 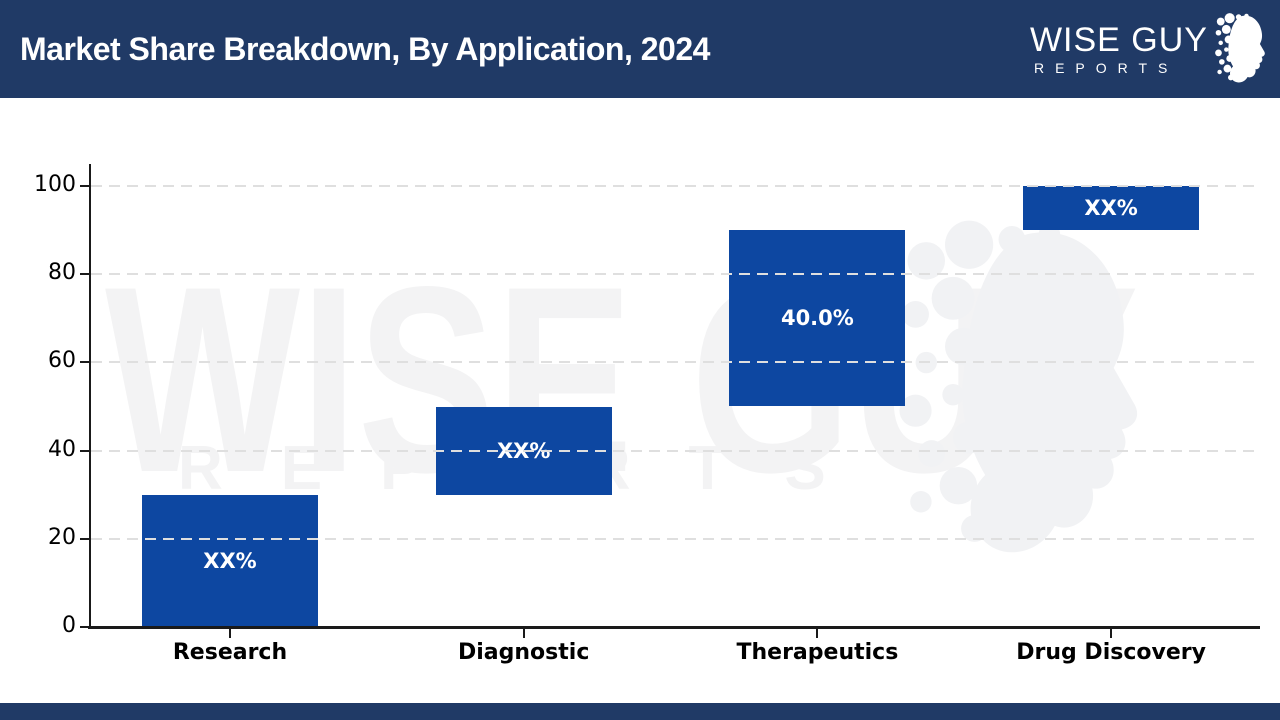 What do you see at coordinates (69, 625) in the screenshot?
I see `y-tick-label: 0` at bounding box center [69, 625].